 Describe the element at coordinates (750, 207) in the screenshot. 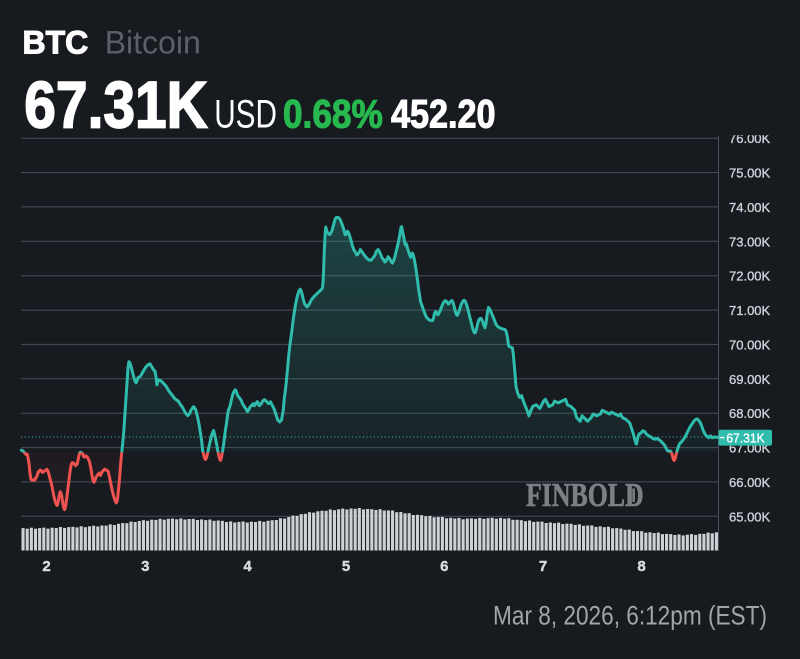

I see `svg-text: 74.00K` at that location.